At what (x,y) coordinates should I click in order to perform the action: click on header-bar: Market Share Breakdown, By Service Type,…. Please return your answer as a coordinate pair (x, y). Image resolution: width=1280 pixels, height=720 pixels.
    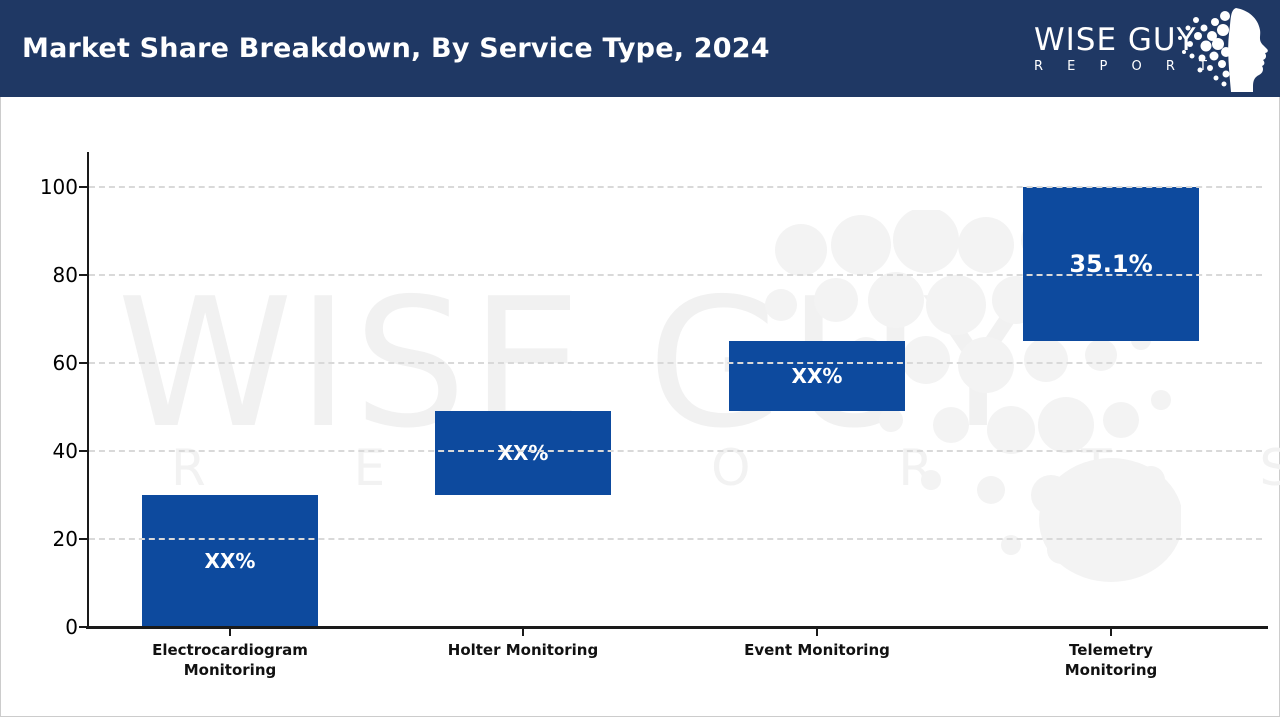
    Looking at the image, I should click on (640, 48).